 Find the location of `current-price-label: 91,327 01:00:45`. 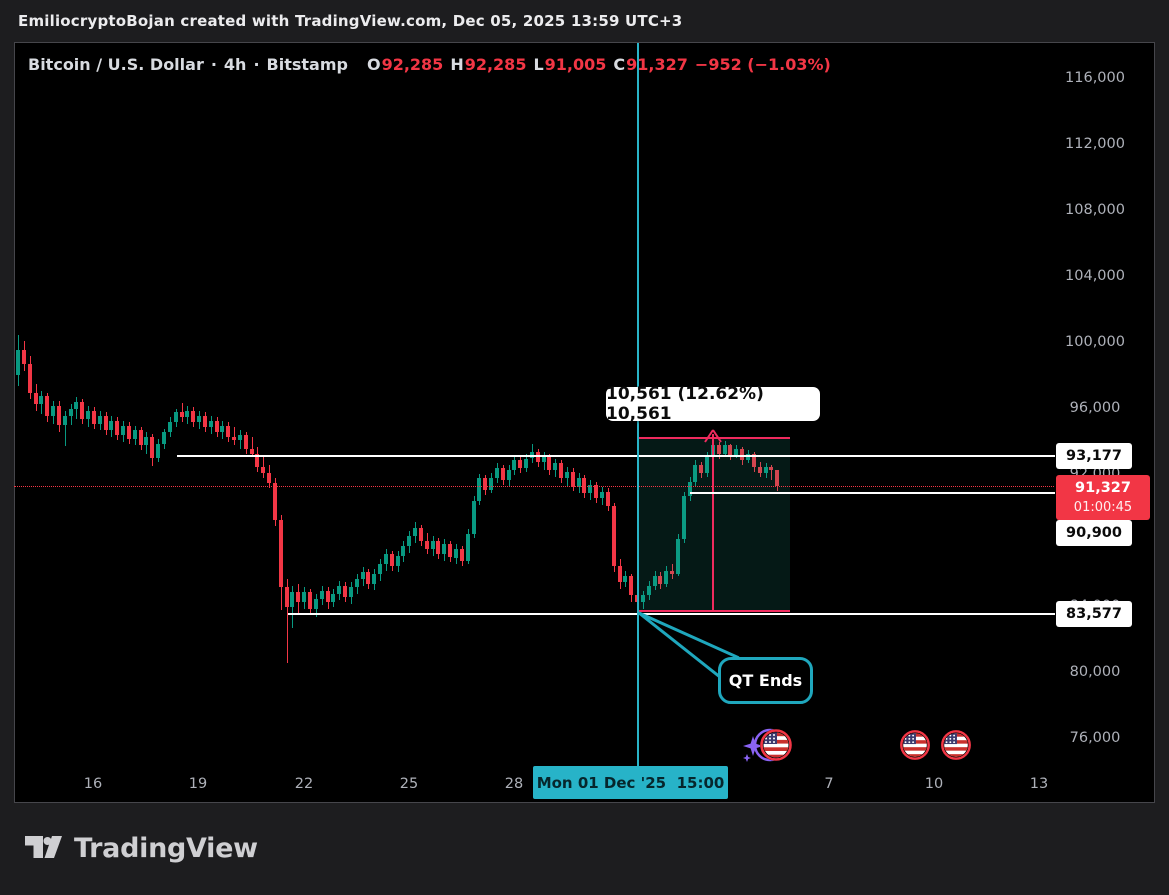

current-price-label: 91,327 01:00:45 is located at coordinates (1103, 497).